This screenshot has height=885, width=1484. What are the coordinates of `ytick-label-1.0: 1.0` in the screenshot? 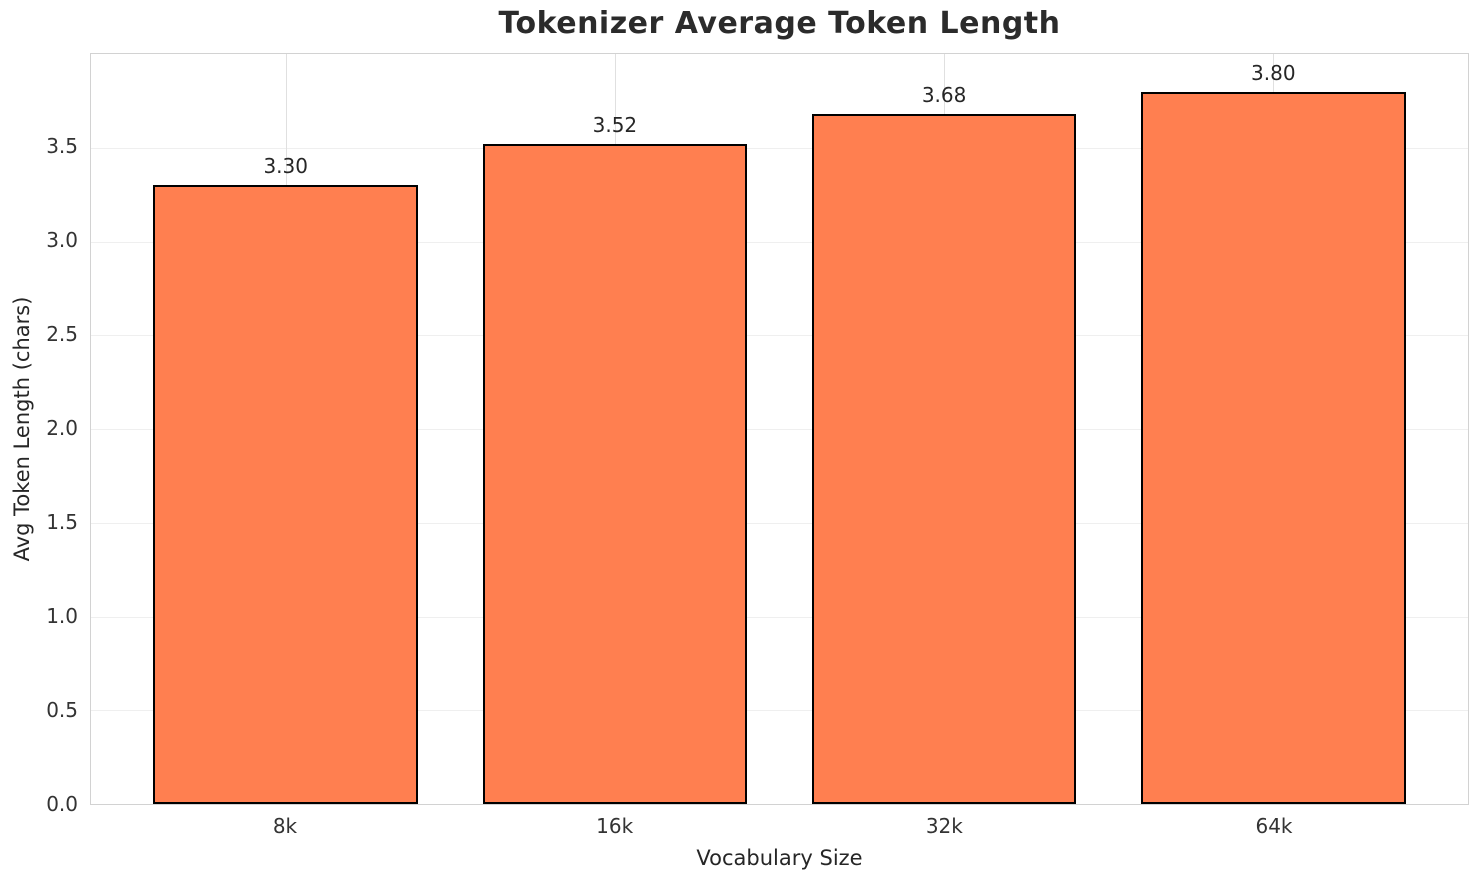 It's located at (62, 616).